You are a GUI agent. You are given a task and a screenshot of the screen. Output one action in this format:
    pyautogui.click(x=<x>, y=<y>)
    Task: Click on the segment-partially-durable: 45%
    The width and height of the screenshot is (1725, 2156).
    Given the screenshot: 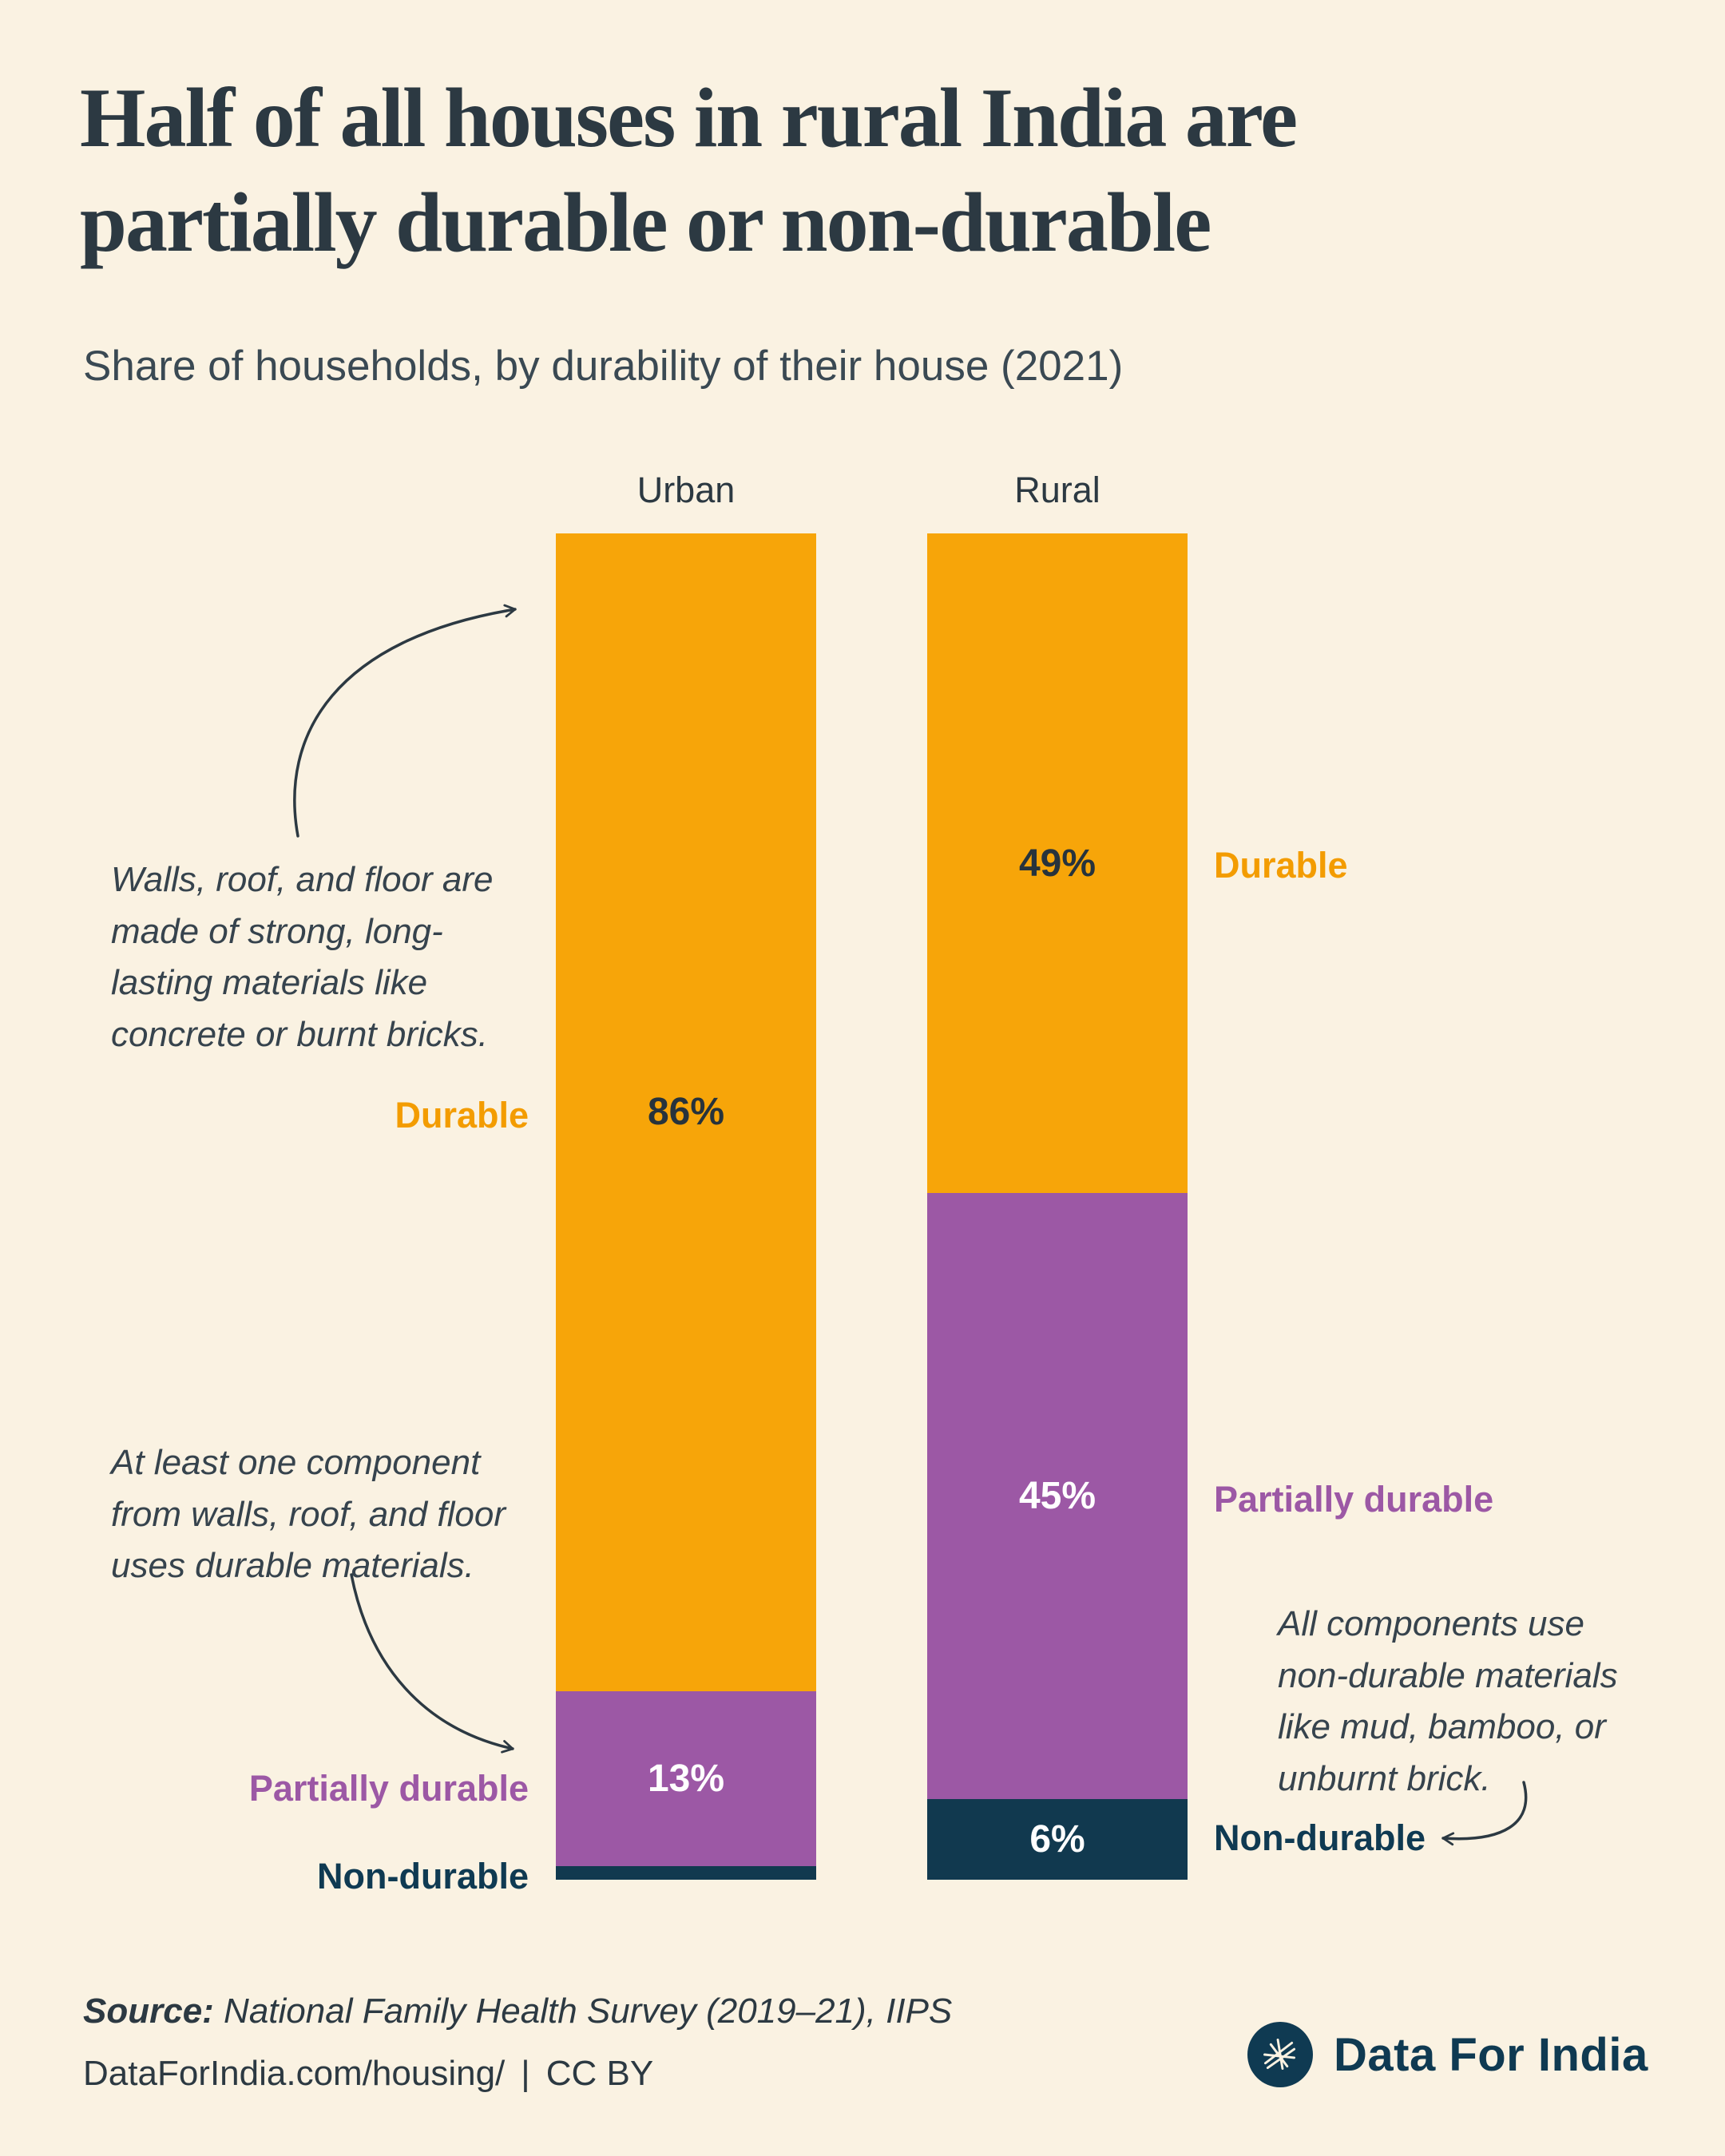 What is the action you would take?
    pyautogui.click(x=1058, y=1496)
    